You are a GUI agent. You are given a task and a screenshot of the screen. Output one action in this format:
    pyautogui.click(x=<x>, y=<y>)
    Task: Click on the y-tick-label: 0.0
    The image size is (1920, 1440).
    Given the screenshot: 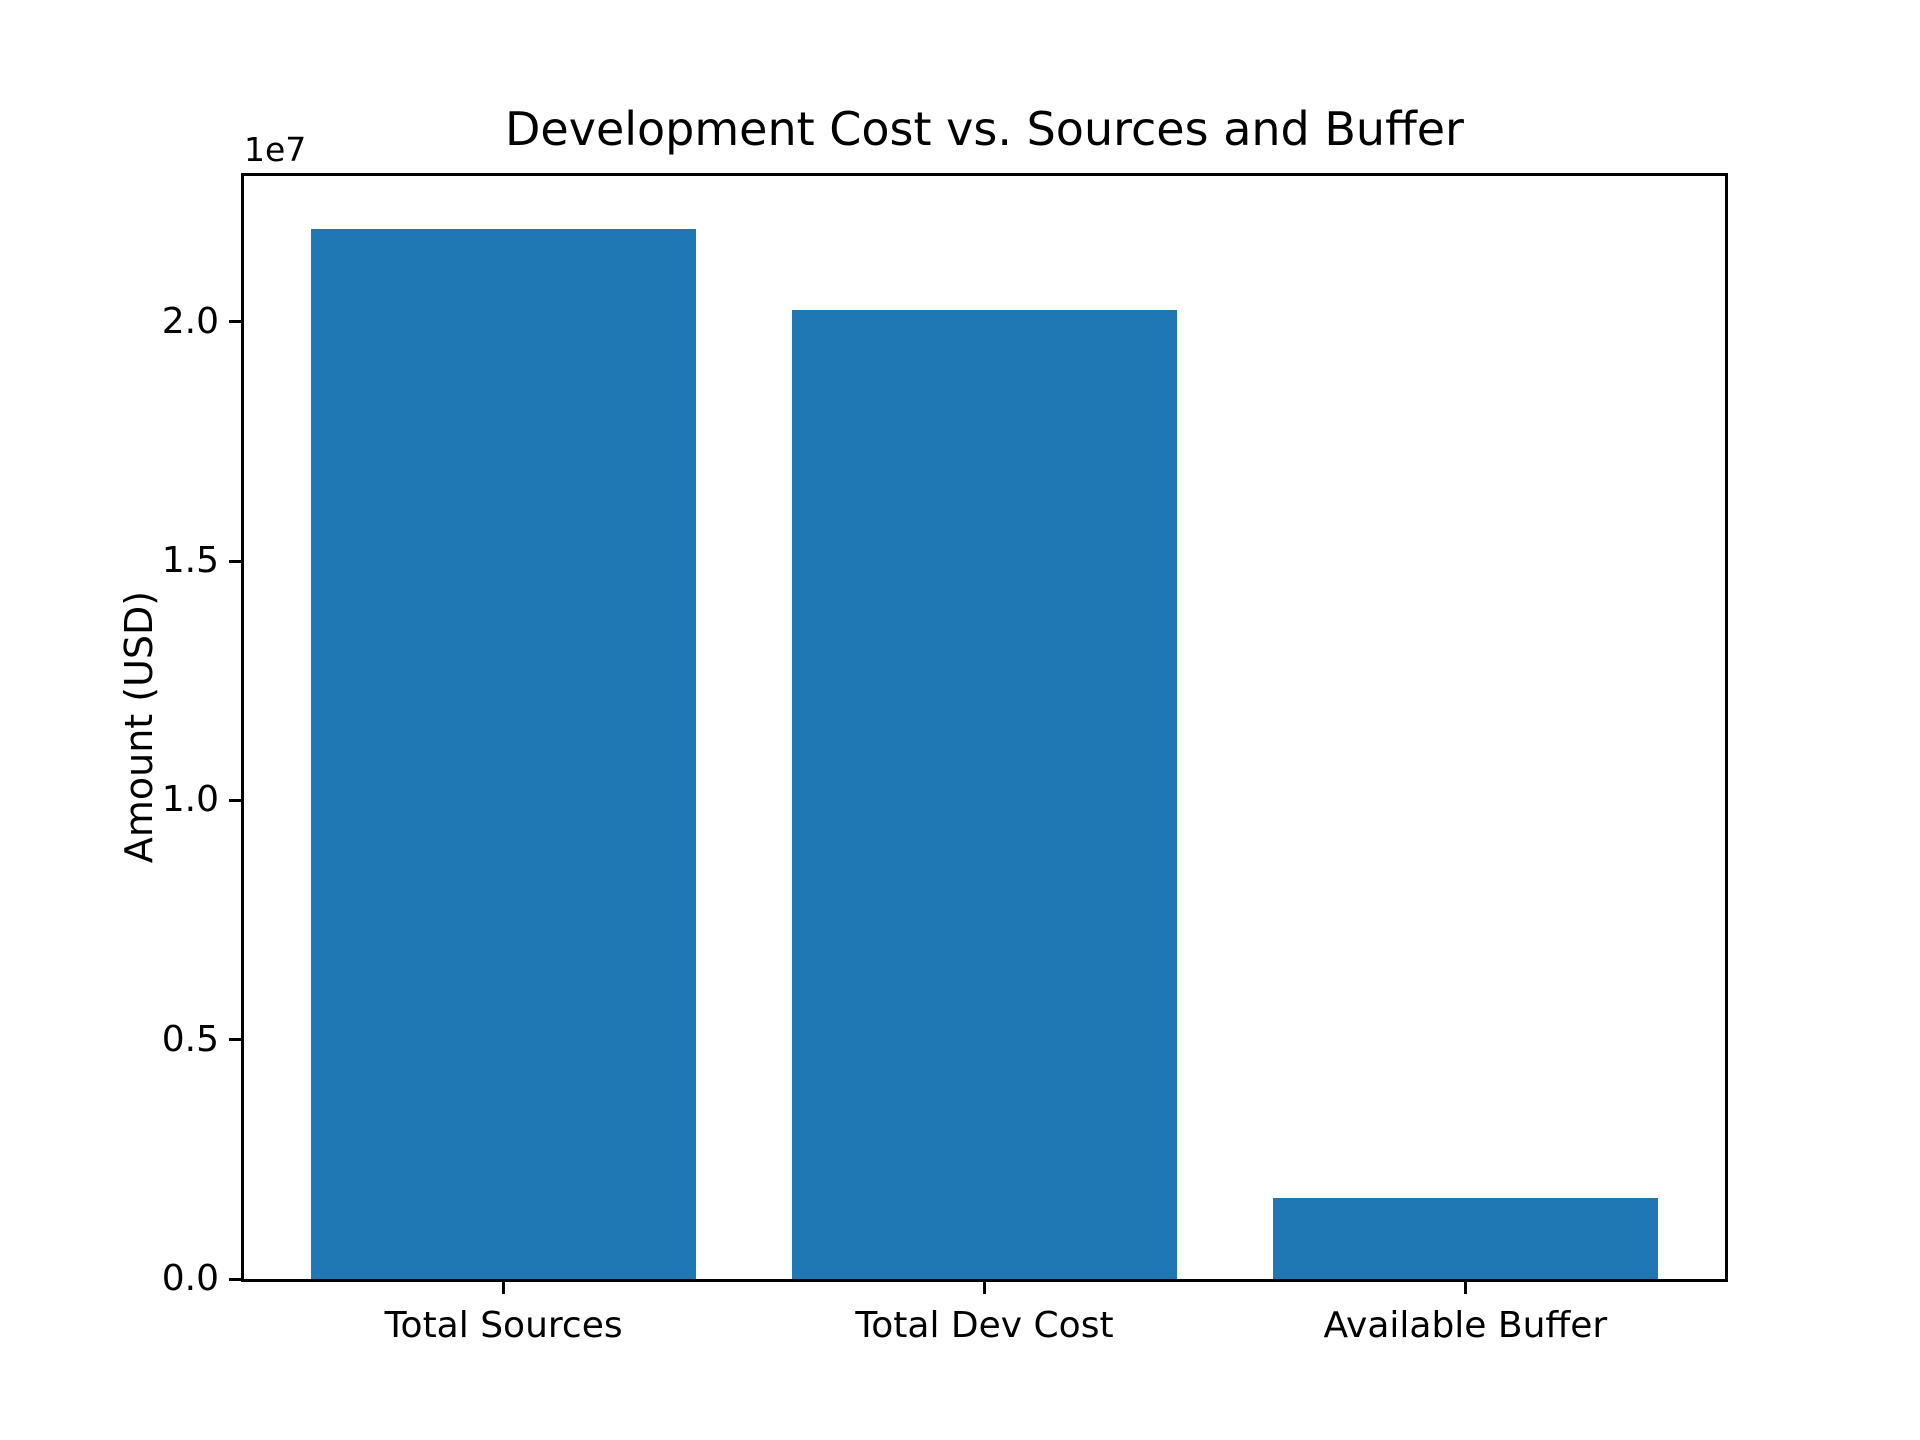 What is the action you would take?
    pyautogui.click(x=190, y=1278)
    